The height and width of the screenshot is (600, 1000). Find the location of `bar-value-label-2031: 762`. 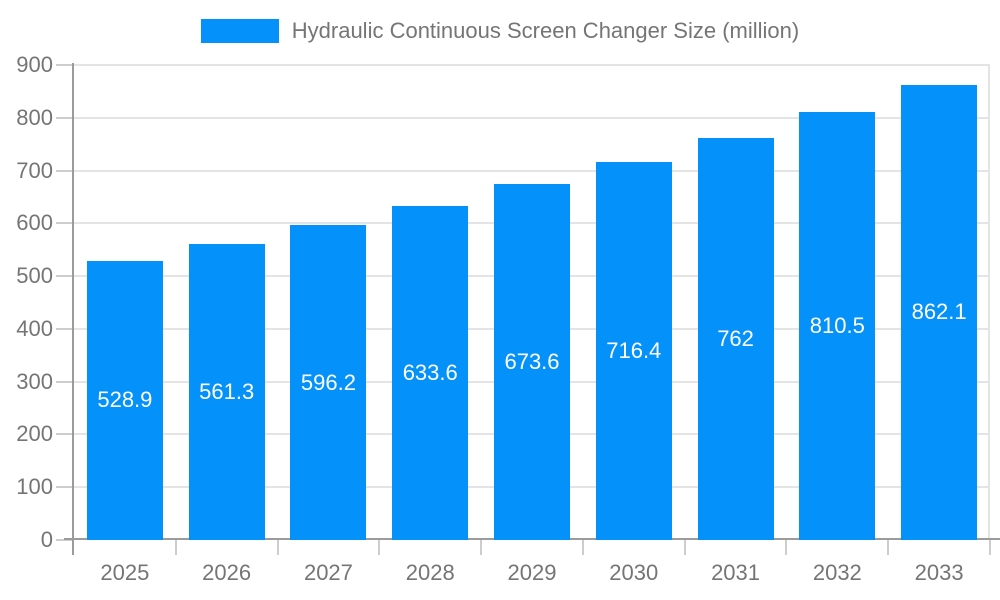

bar-value-label-2031: 762 is located at coordinates (735, 338).